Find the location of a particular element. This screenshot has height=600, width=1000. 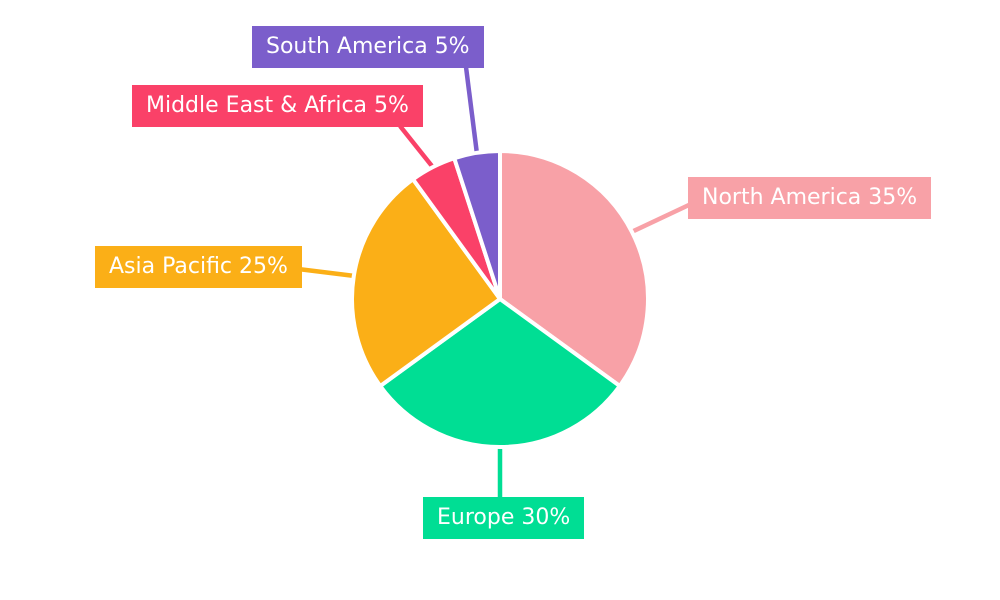

pie-slice-north-america is located at coordinates (574, 268).